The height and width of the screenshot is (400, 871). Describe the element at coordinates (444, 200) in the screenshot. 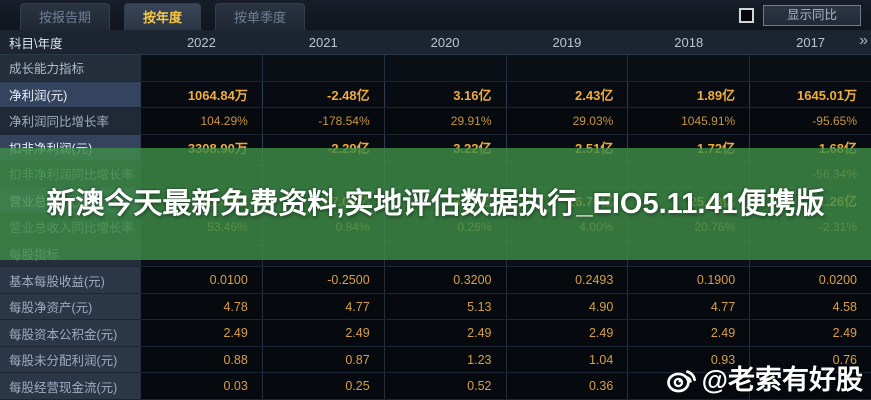

I see `cell-value: 26.77亿` at that location.